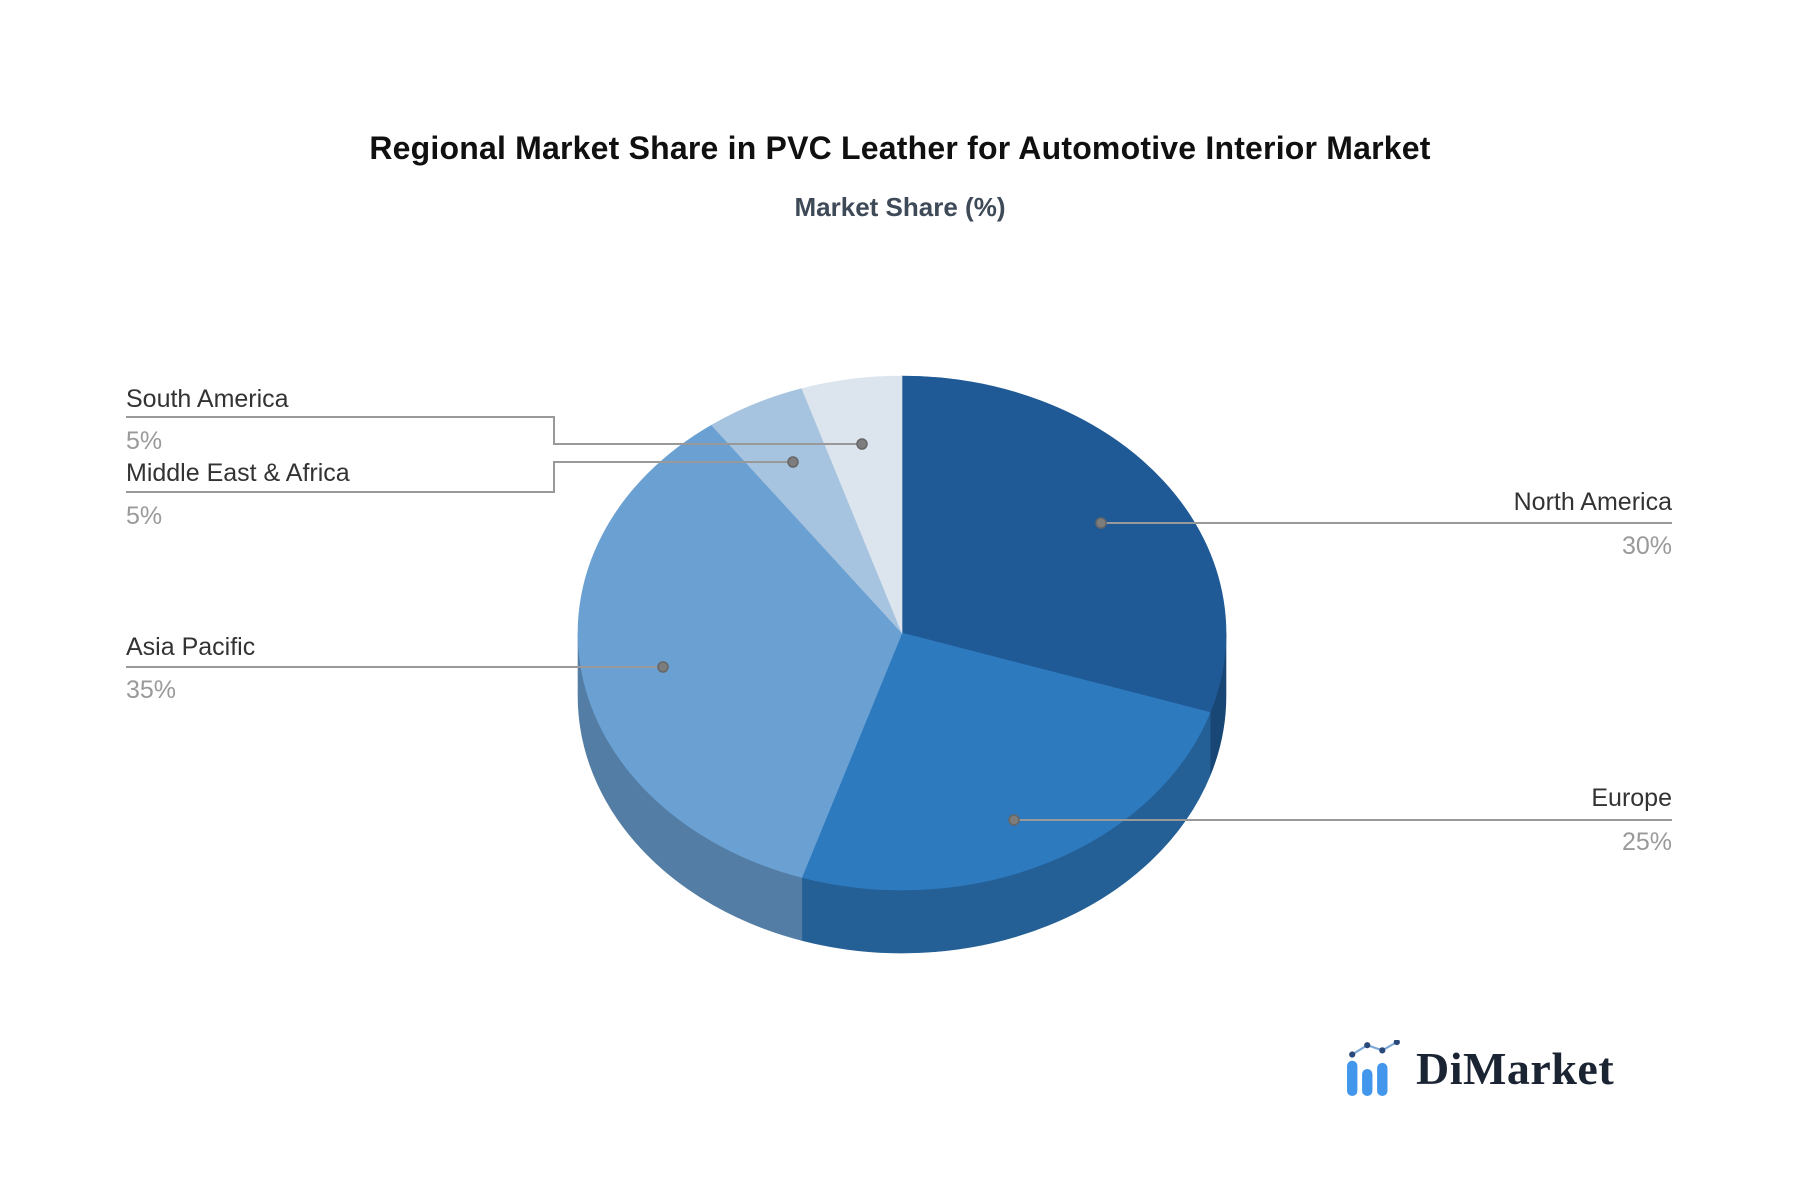 The image size is (1800, 1196). I want to click on callout-value-asia-pacific: 35%, so click(151, 690).